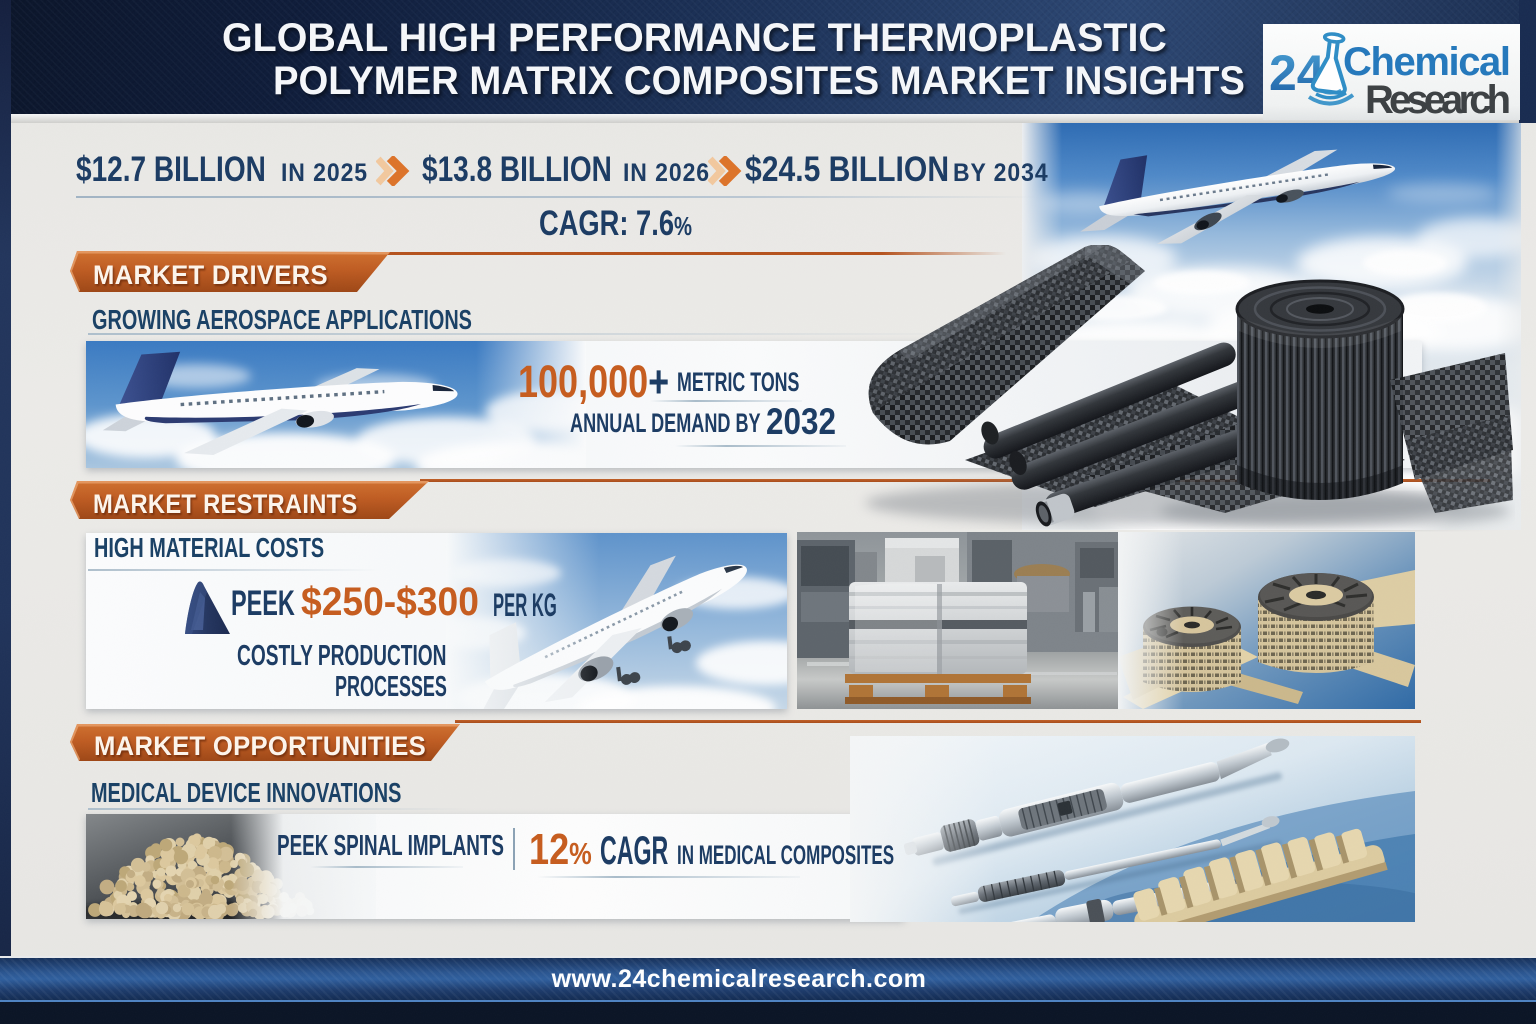 The height and width of the screenshot is (1024, 1536). What do you see at coordinates (1438, 99) in the screenshot?
I see `svg-text: Research` at bounding box center [1438, 99].